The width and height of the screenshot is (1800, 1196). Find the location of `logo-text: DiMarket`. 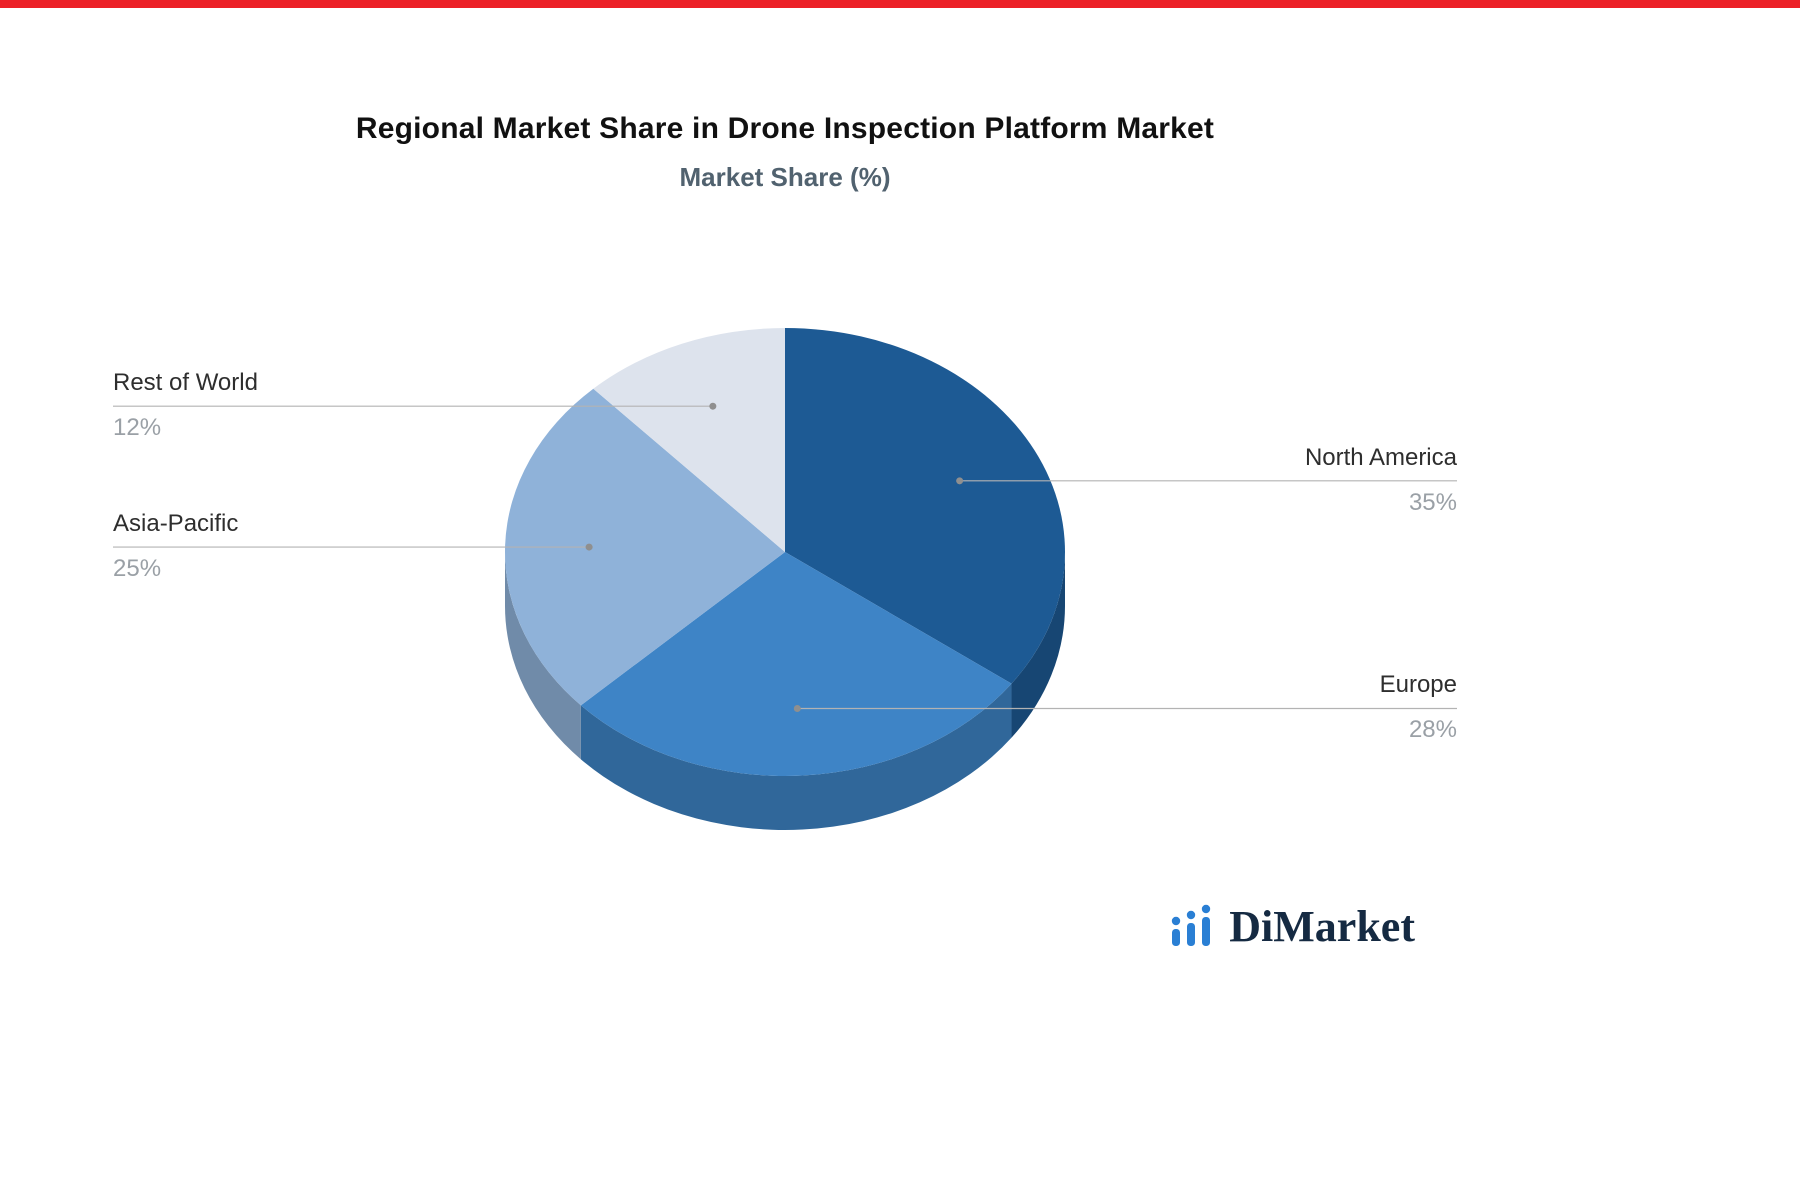

logo-text: DiMarket is located at coordinates (1322, 926).